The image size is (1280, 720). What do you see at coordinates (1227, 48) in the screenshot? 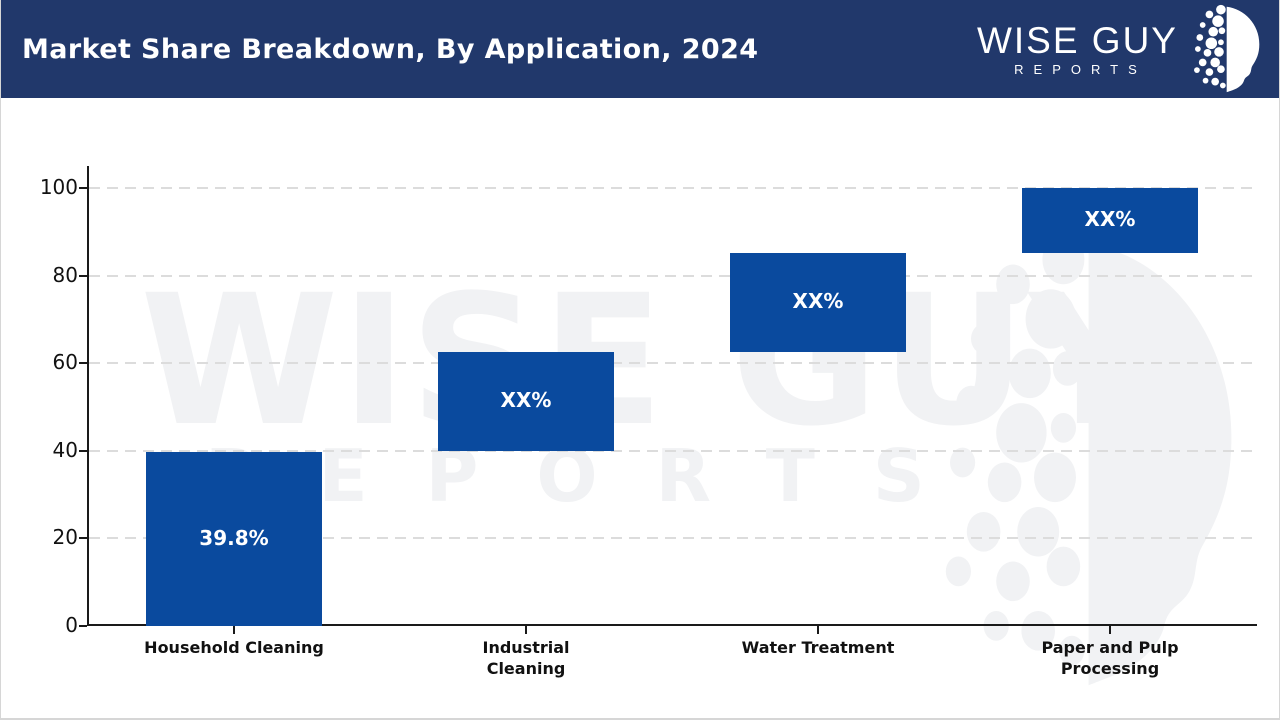
I see `logo-head-icon` at bounding box center [1227, 48].